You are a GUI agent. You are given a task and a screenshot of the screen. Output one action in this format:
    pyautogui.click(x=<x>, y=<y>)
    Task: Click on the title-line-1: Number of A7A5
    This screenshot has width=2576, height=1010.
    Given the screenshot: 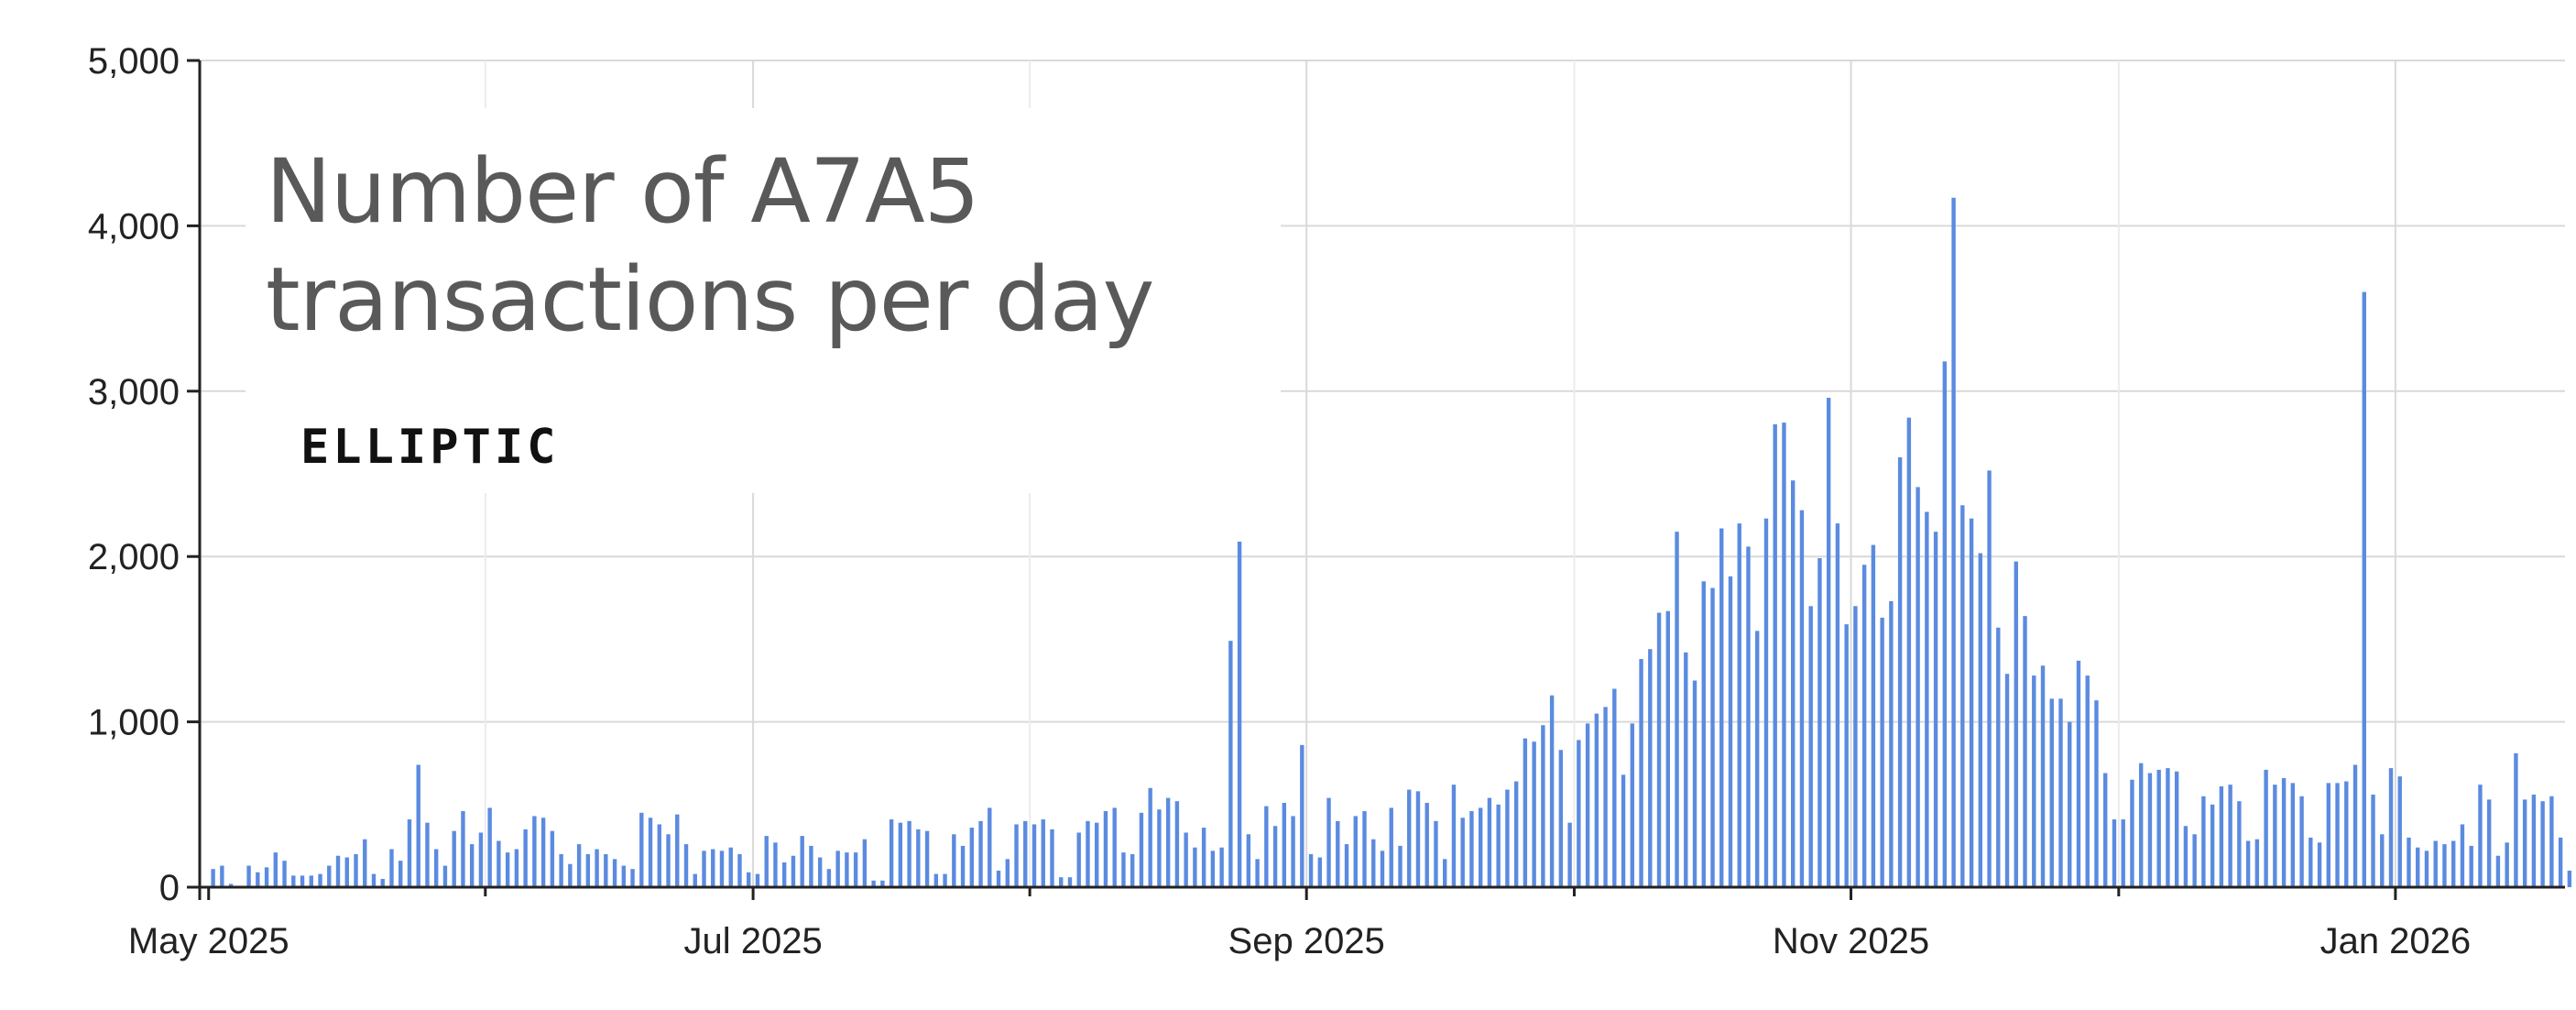 What is the action you would take?
    pyautogui.click(x=623, y=192)
    